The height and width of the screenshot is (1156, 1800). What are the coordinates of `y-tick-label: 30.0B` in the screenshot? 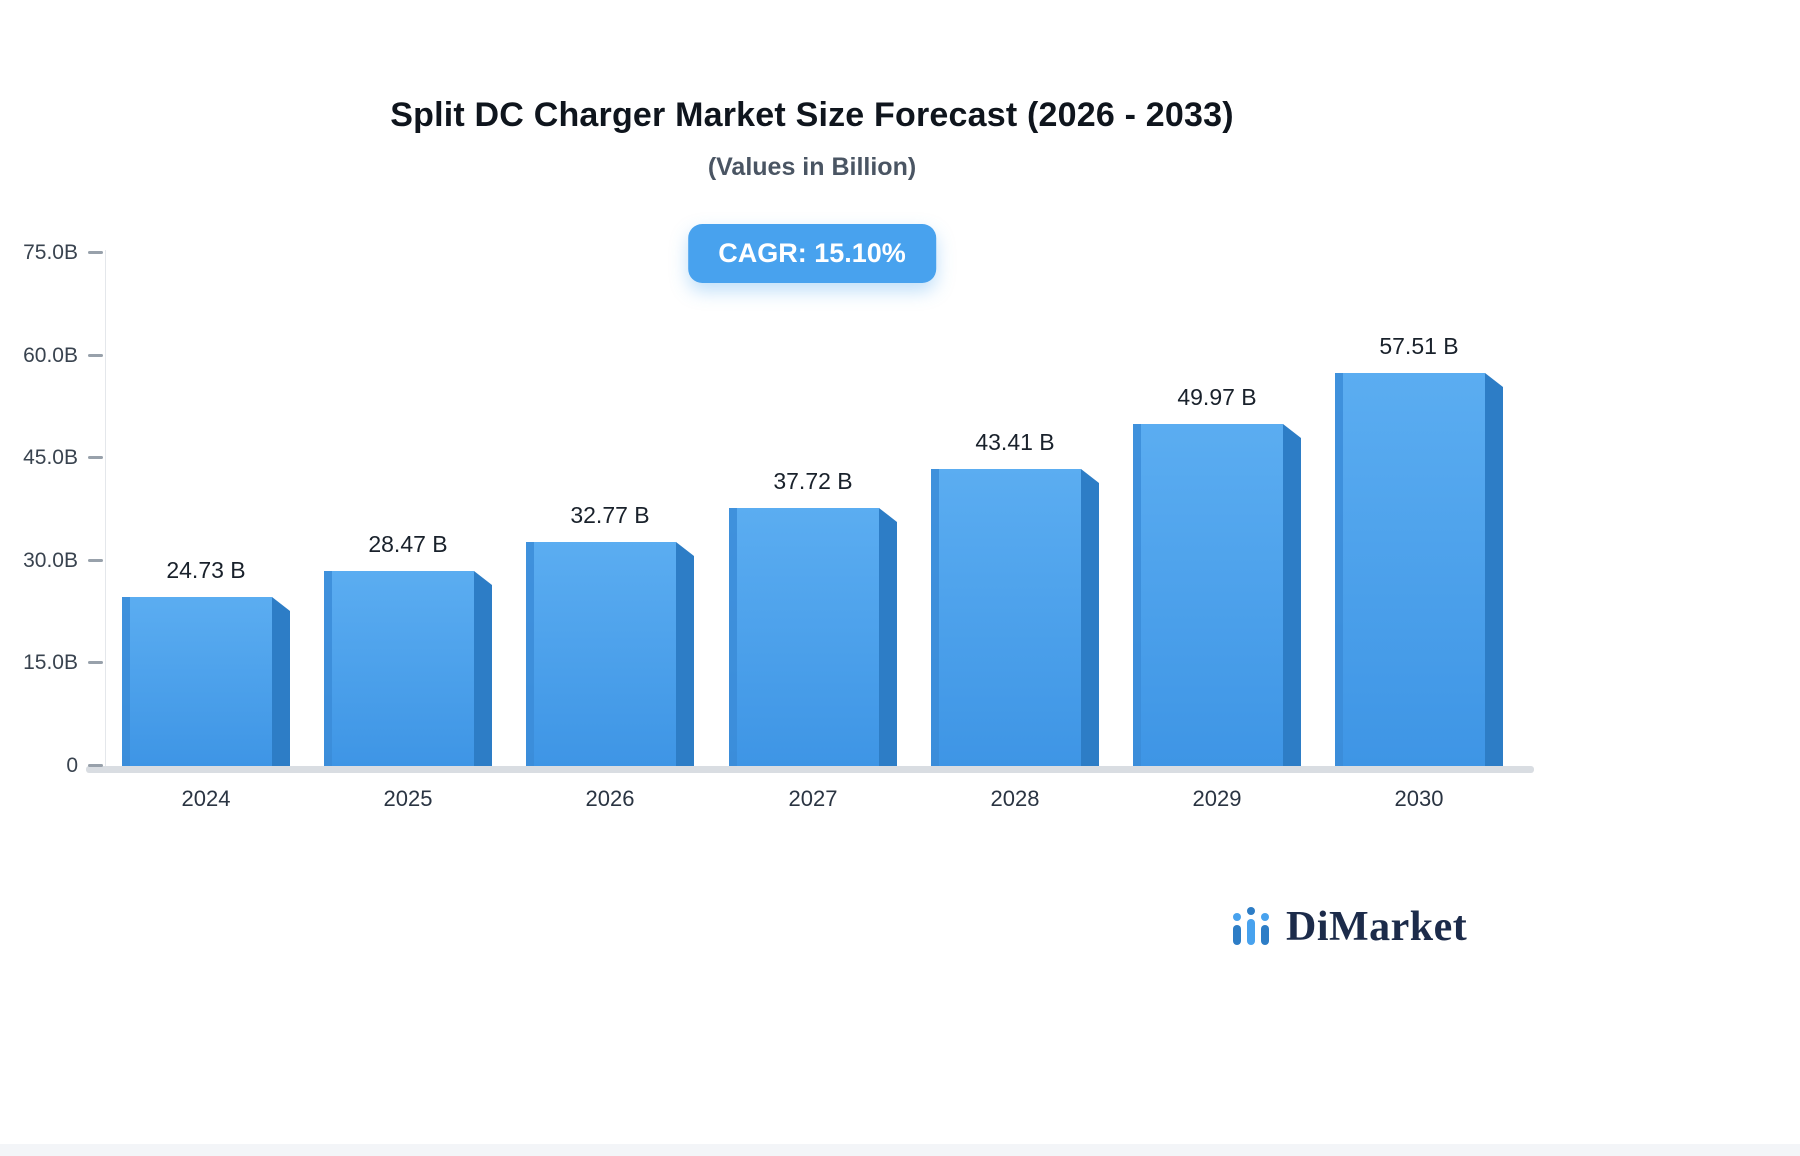 It's located at (50, 560).